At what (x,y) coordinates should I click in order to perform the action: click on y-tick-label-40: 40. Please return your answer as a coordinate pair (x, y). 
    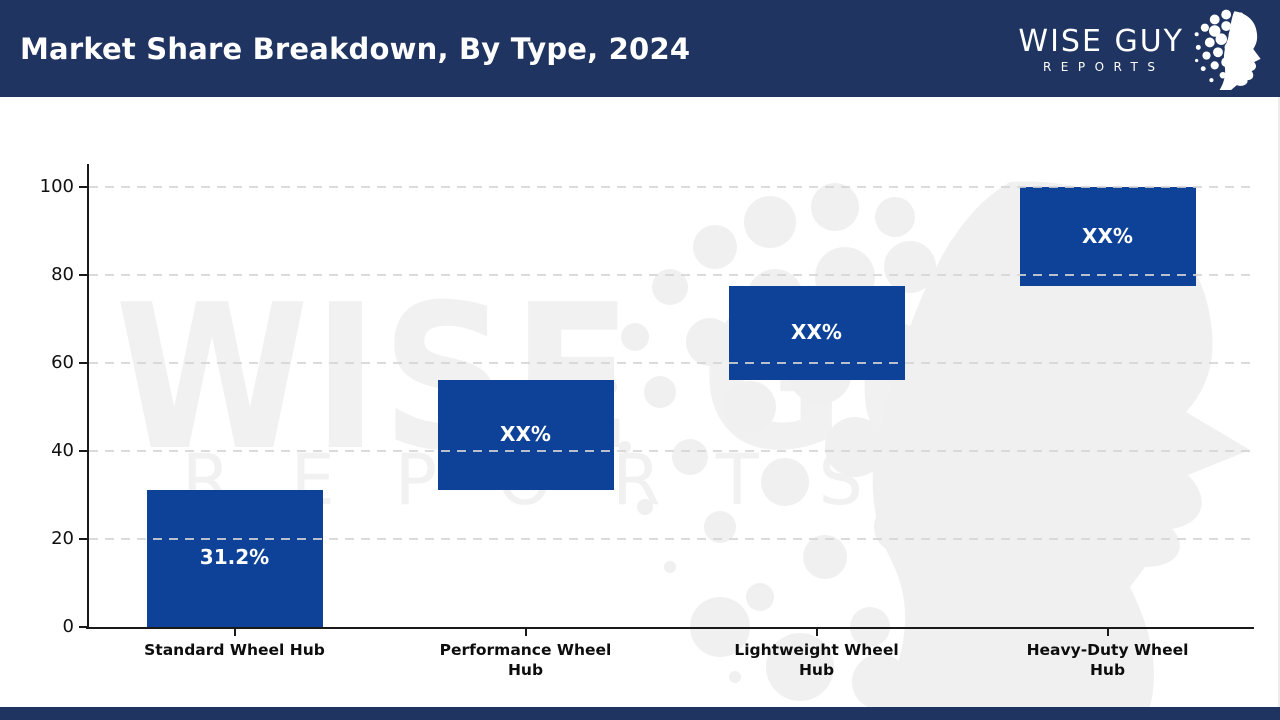
    Looking at the image, I should click on (62, 450).